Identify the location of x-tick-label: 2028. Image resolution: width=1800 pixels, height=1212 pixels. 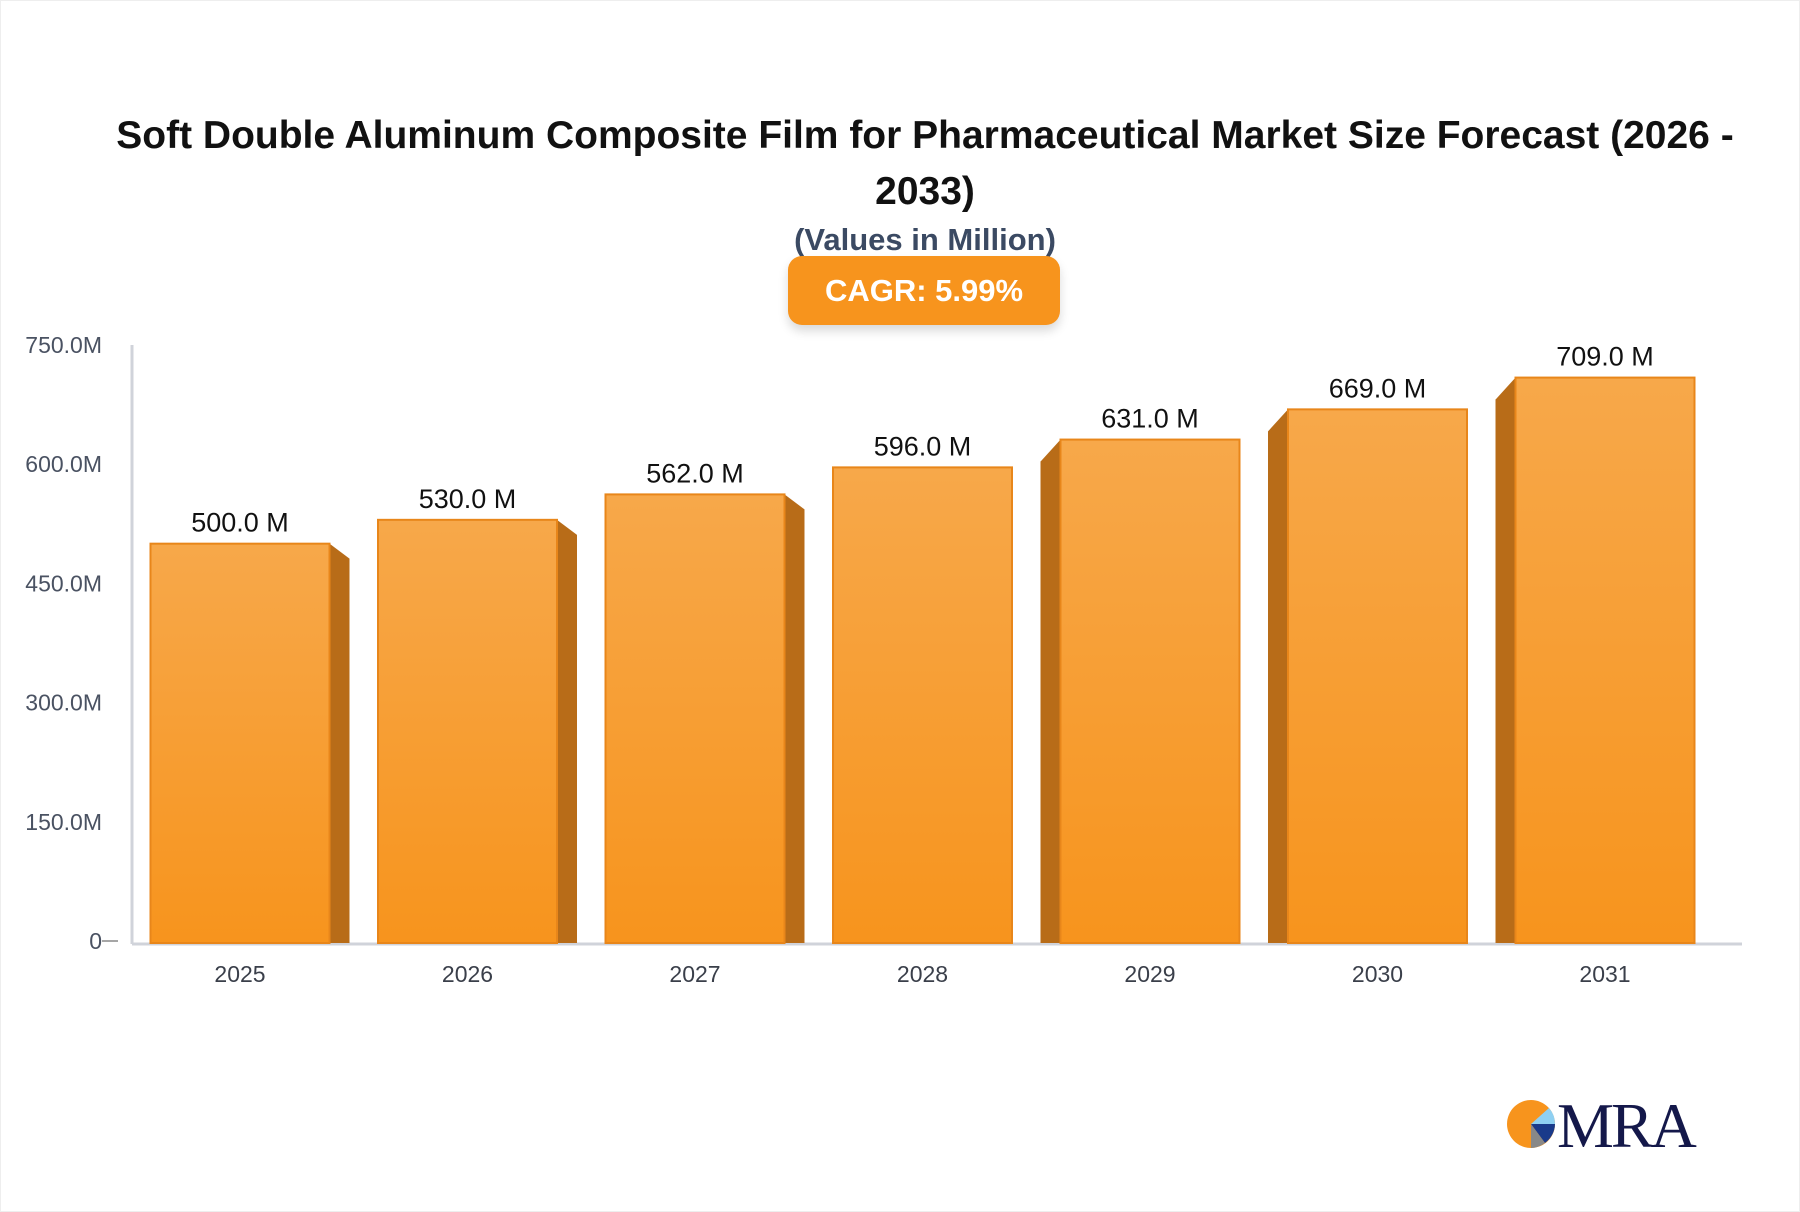
(922, 974).